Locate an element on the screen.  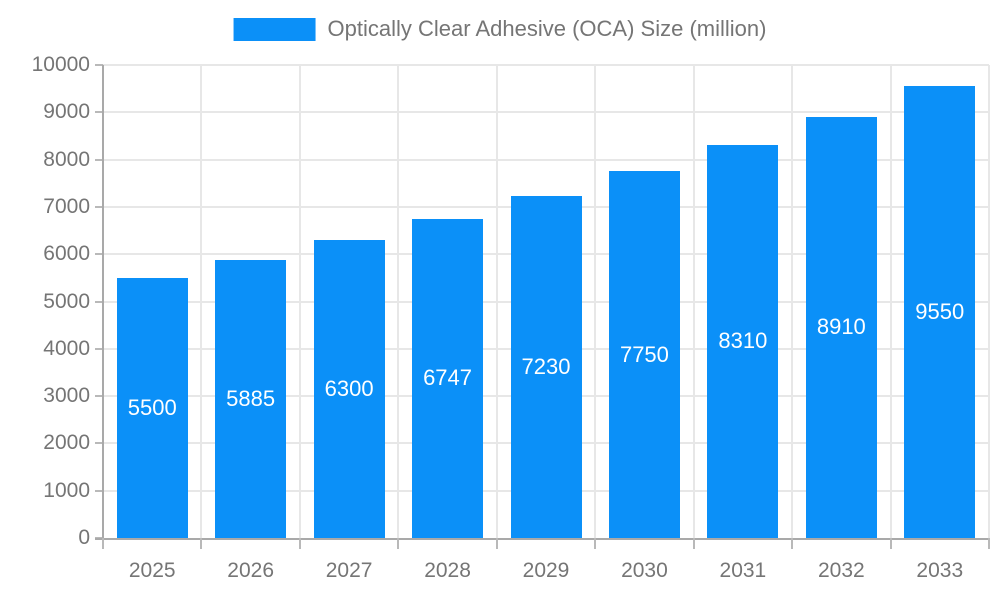
bar-2033: 9550 is located at coordinates (940, 312).